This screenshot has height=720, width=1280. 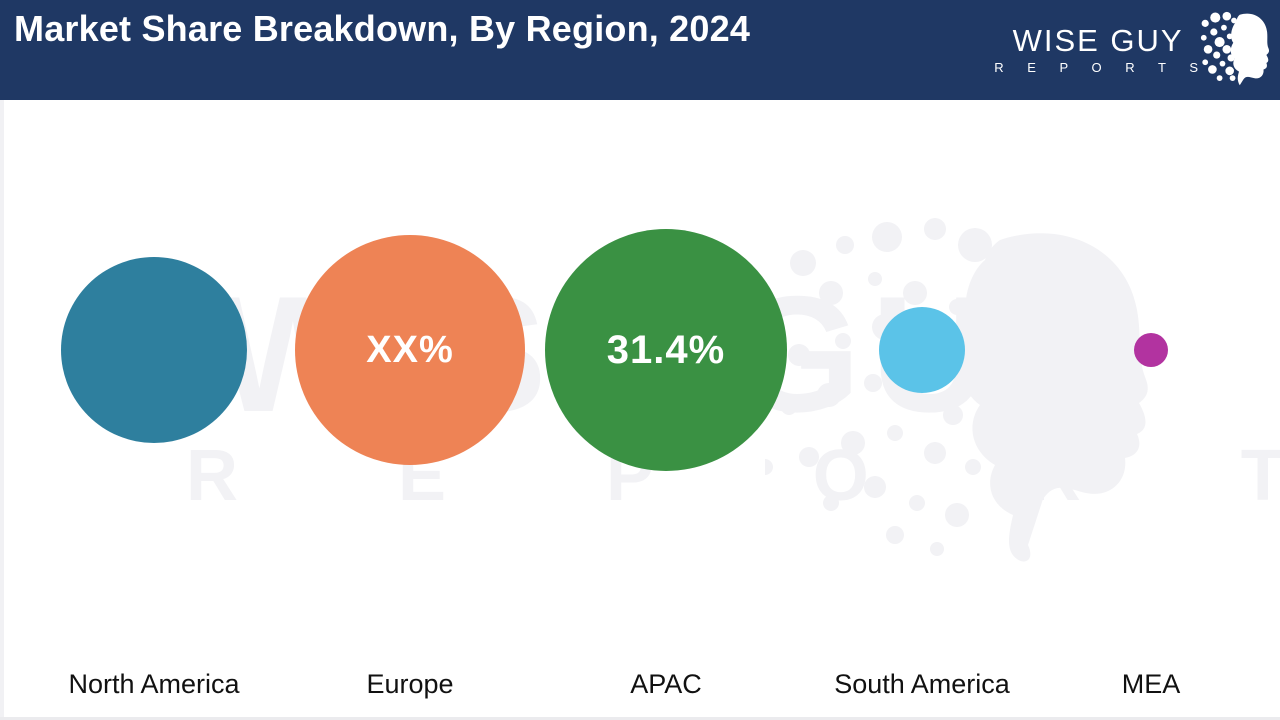 I want to click on logo-head-icon, so click(x=1235, y=48).